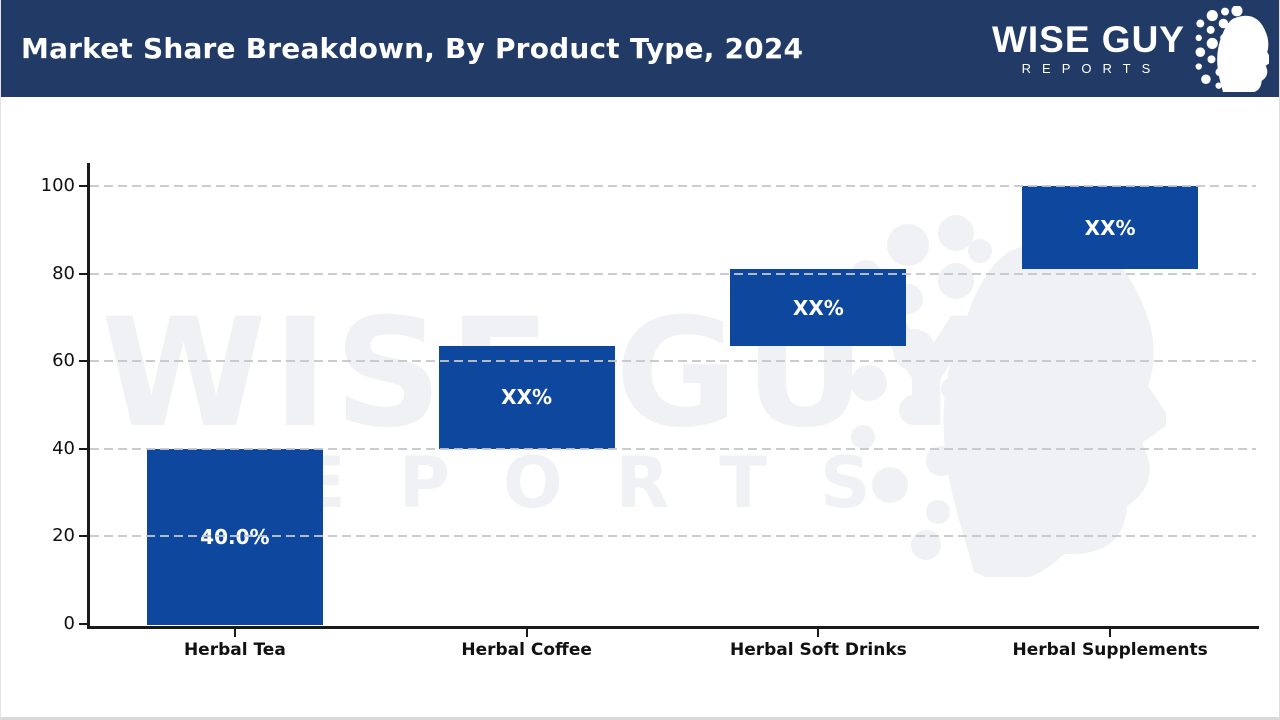 This screenshot has height=720, width=1280. What do you see at coordinates (1008, 396) in the screenshot?
I see `watermark-head-graphic` at bounding box center [1008, 396].